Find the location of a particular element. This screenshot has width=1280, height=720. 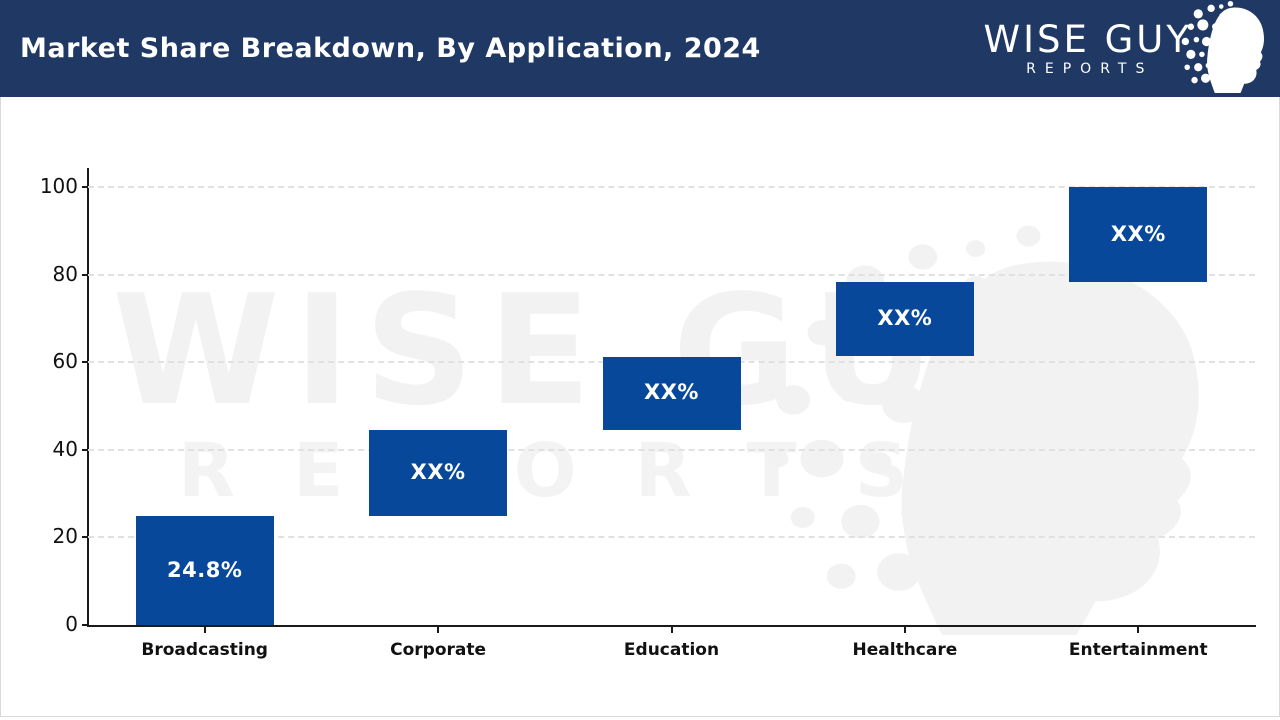

watermark-subtitle: REPORTS is located at coordinates (572, 471).